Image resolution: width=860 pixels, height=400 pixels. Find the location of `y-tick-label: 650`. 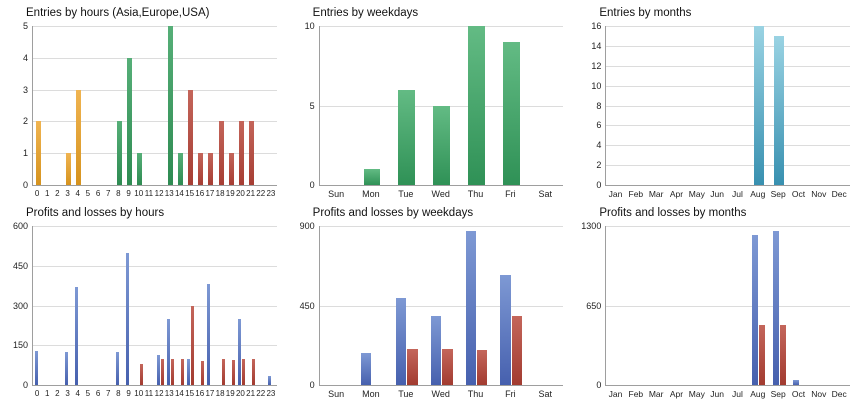

y-tick-label: 650 is located at coordinates (594, 306).